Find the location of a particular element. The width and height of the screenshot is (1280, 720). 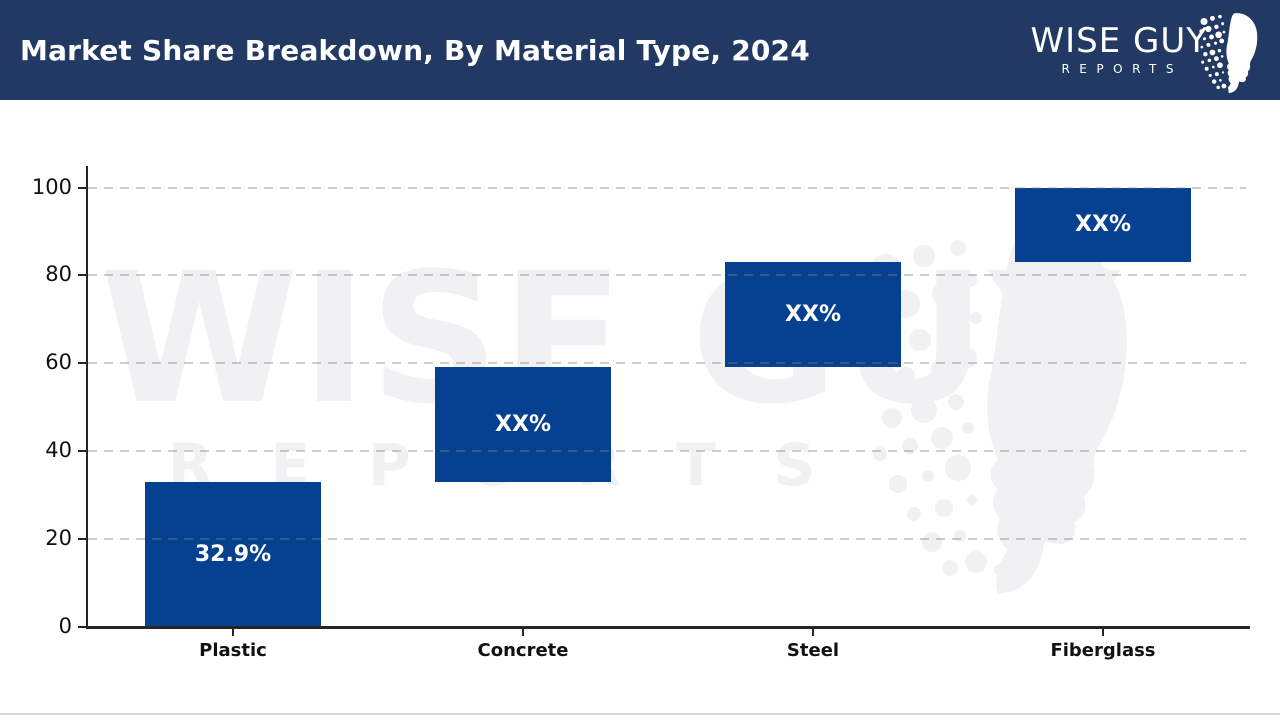

page-bottom-rule is located at coordinates (640, 714).